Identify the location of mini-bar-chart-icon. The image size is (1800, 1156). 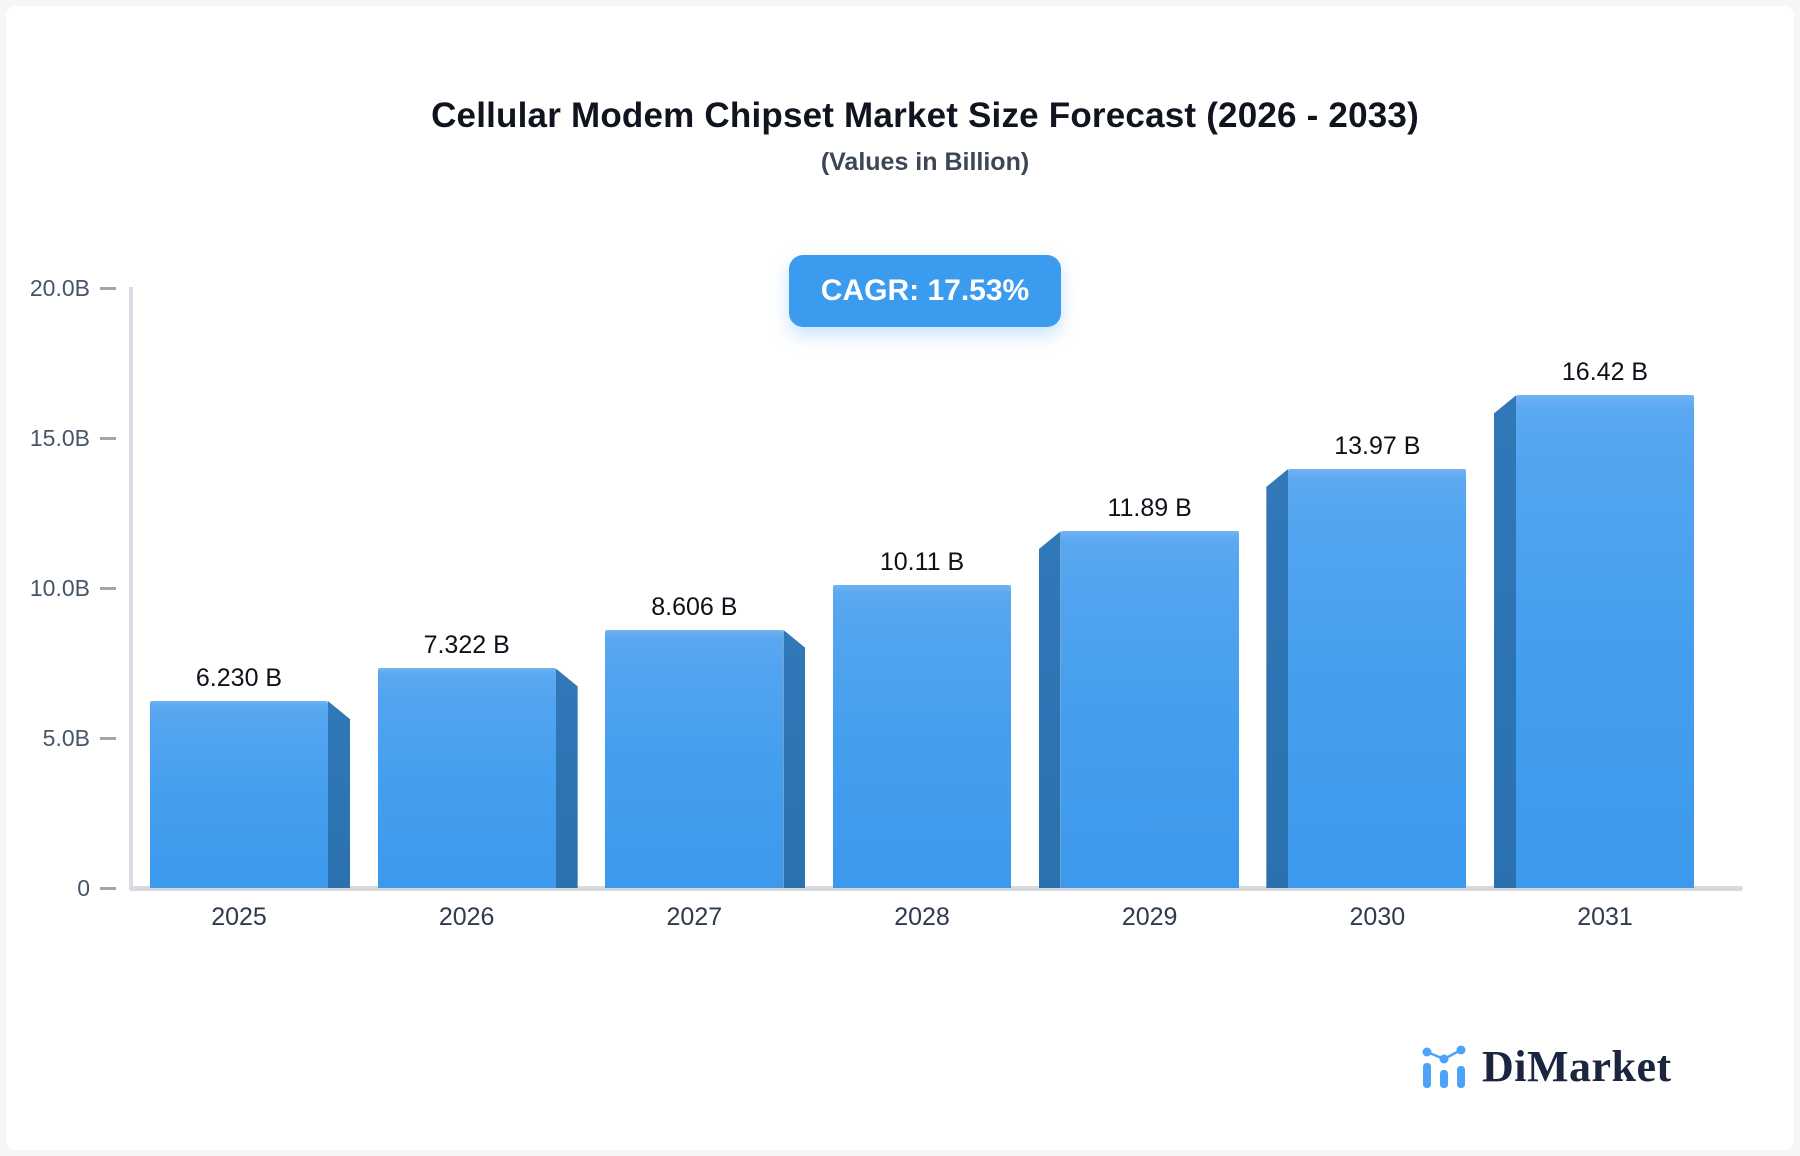
(1444, 1066).